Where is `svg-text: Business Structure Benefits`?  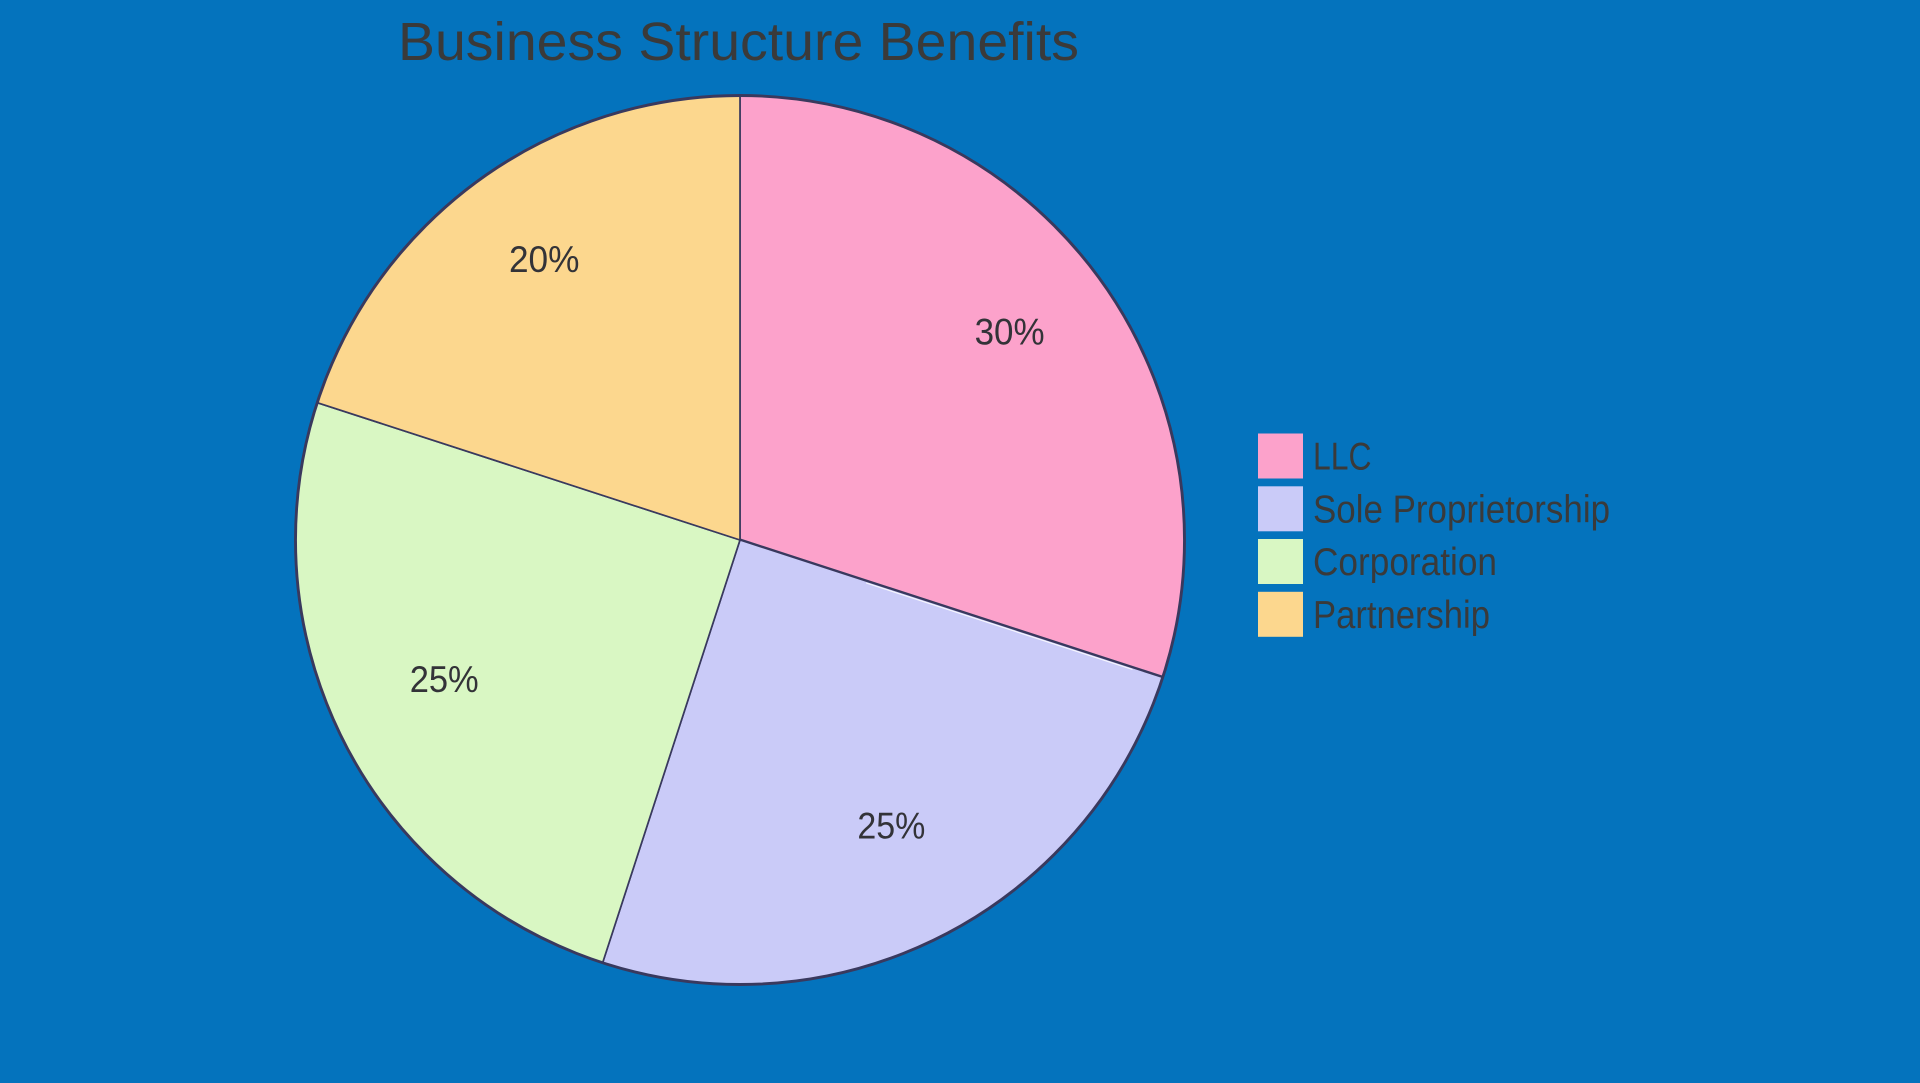
svg-text: Business Structure Benefits is located at coordinates (738, 42).